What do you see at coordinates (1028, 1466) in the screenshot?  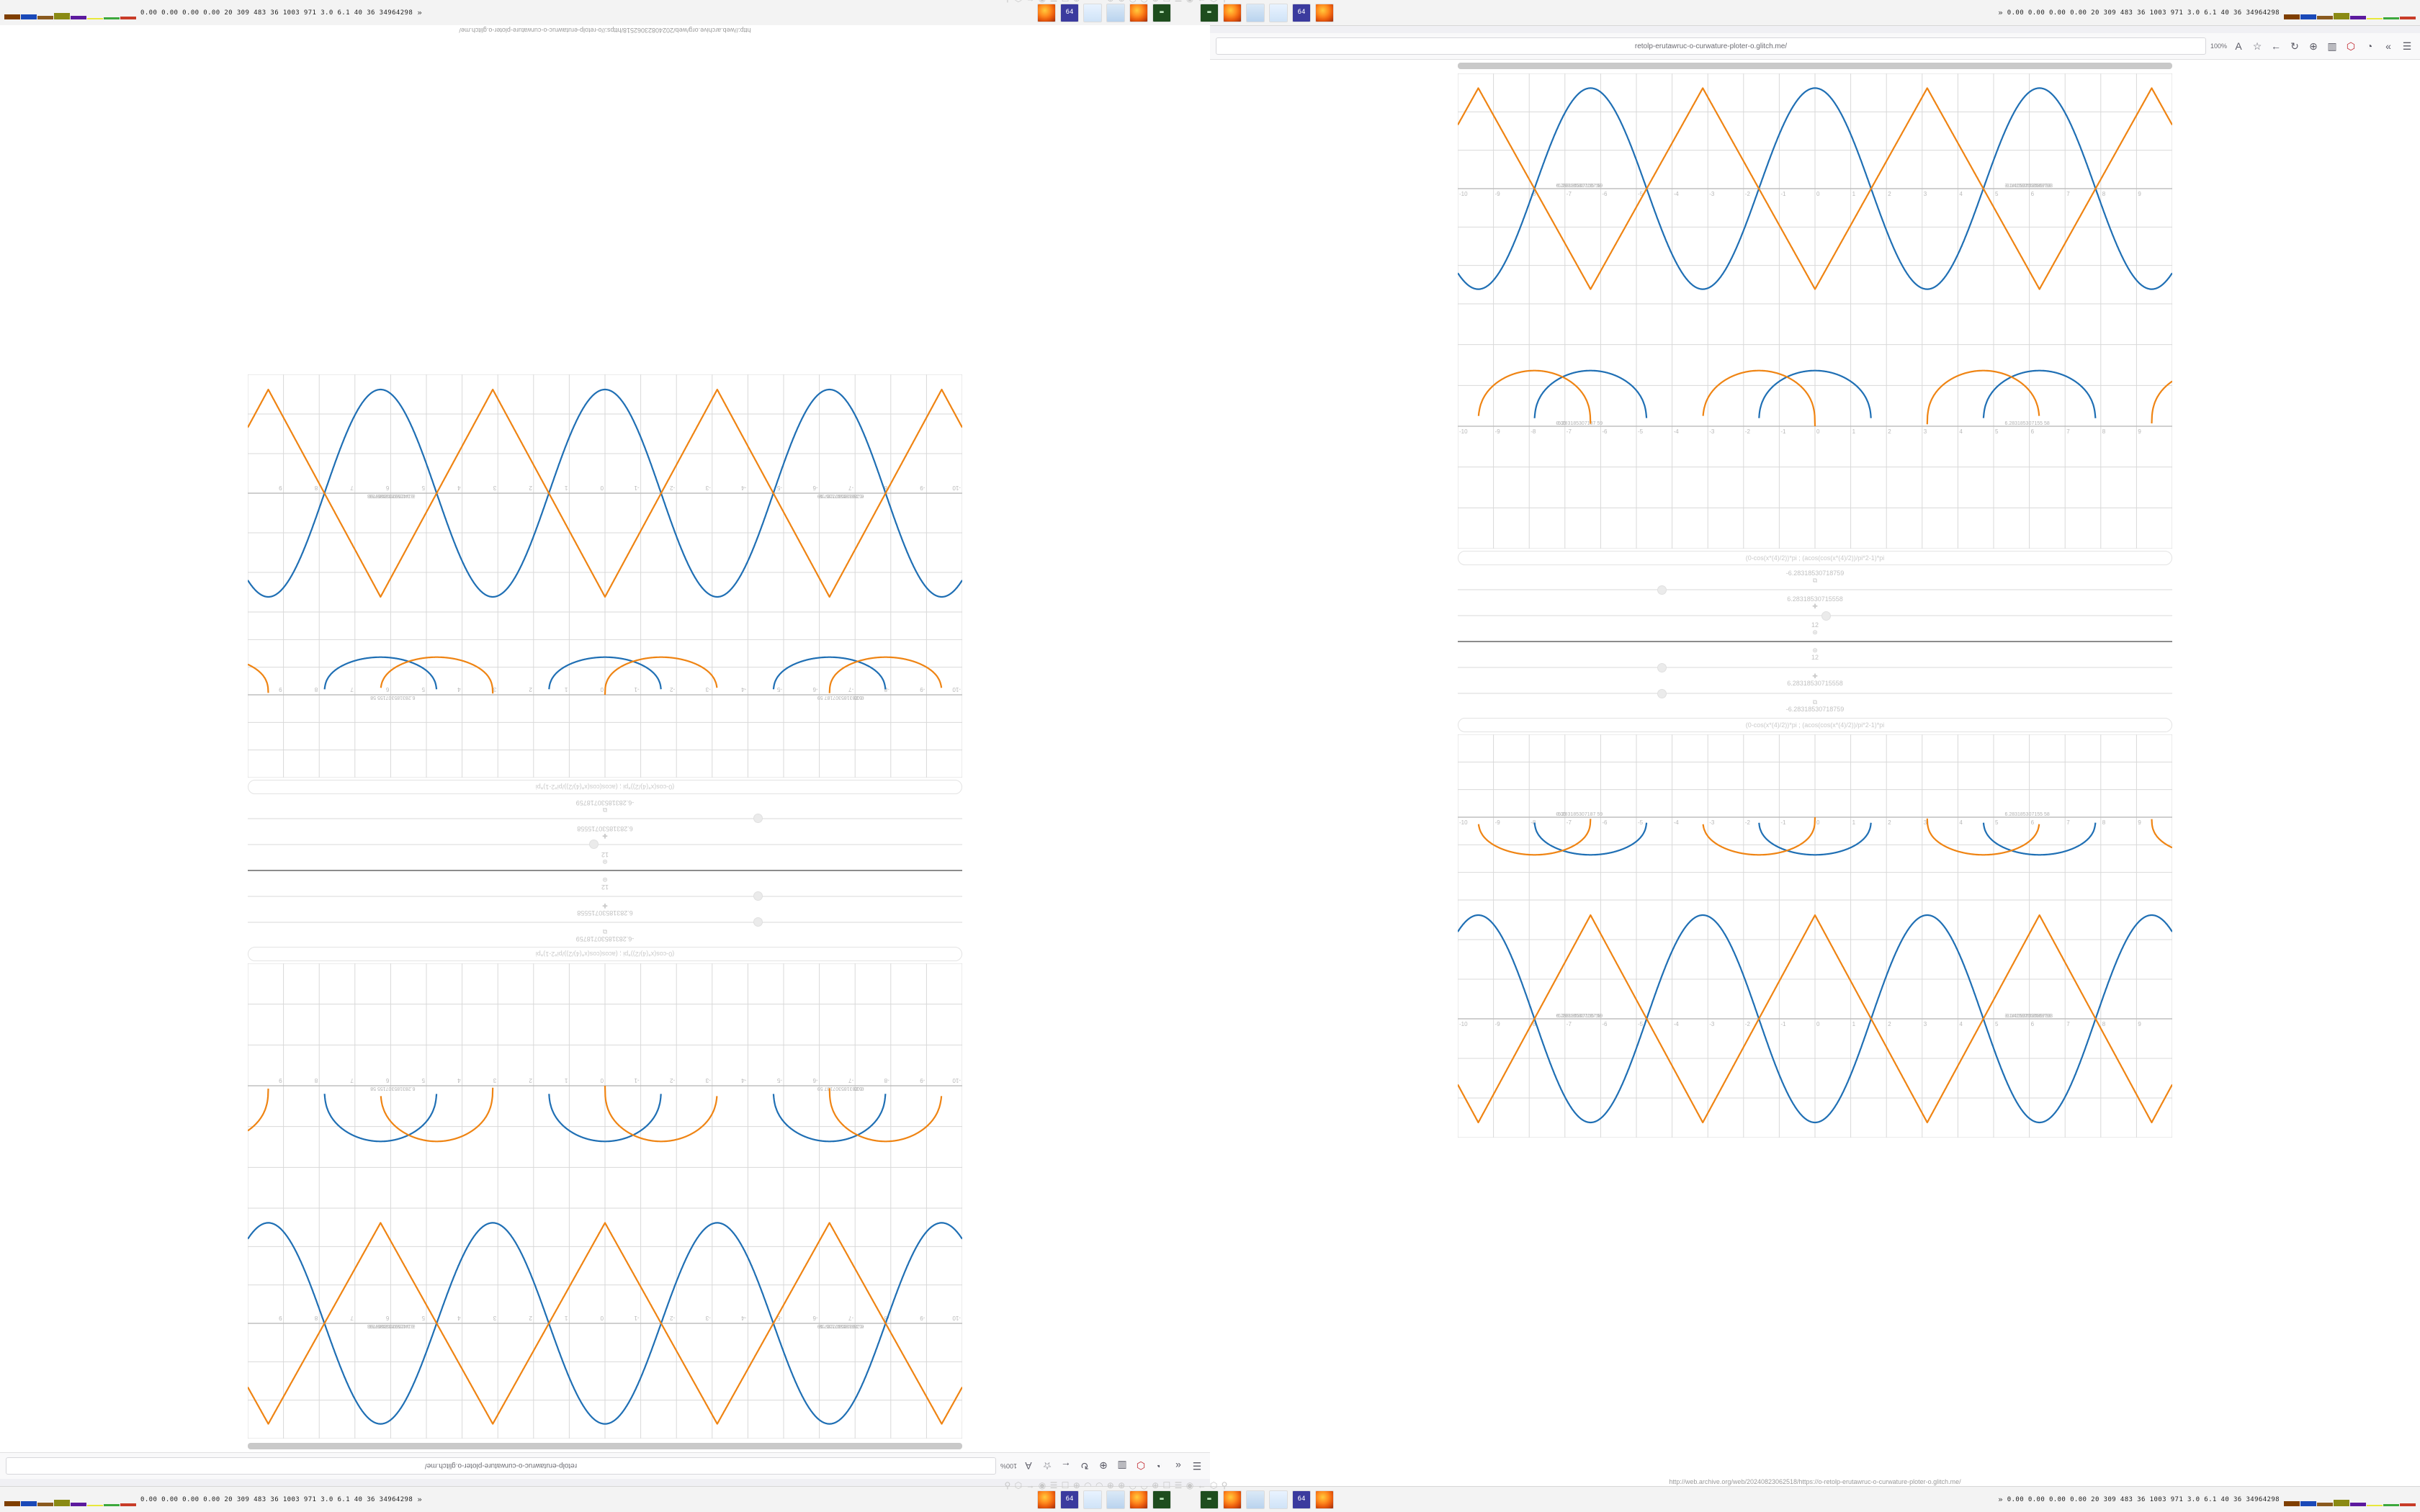 I see `translate-icon: A` at bounding box center [1028, 1466].